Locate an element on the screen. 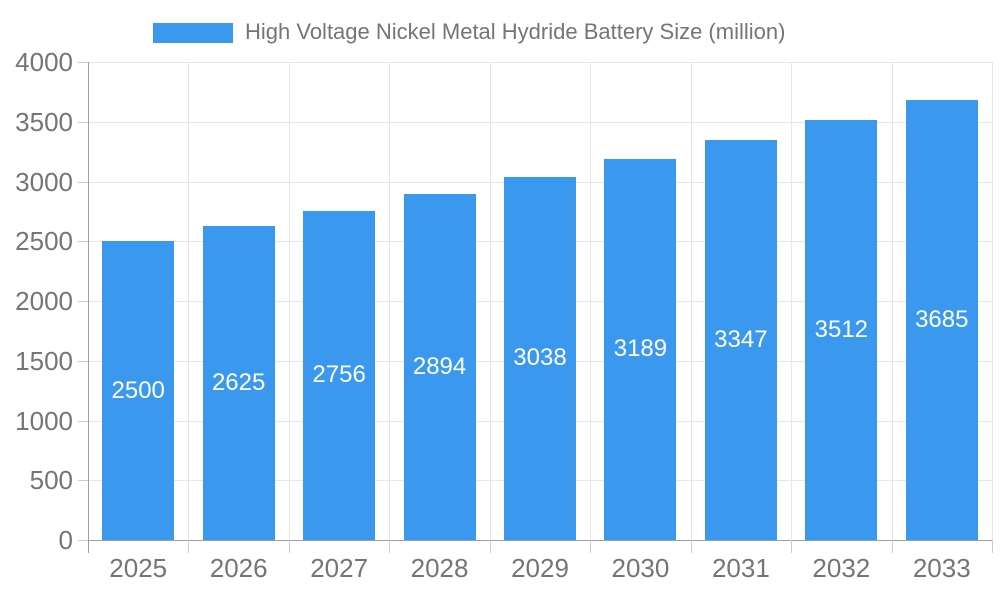 The width and height of the screenshot is (1000, 600). bar-value-label: 3685 is located at coordinates (942, 319).